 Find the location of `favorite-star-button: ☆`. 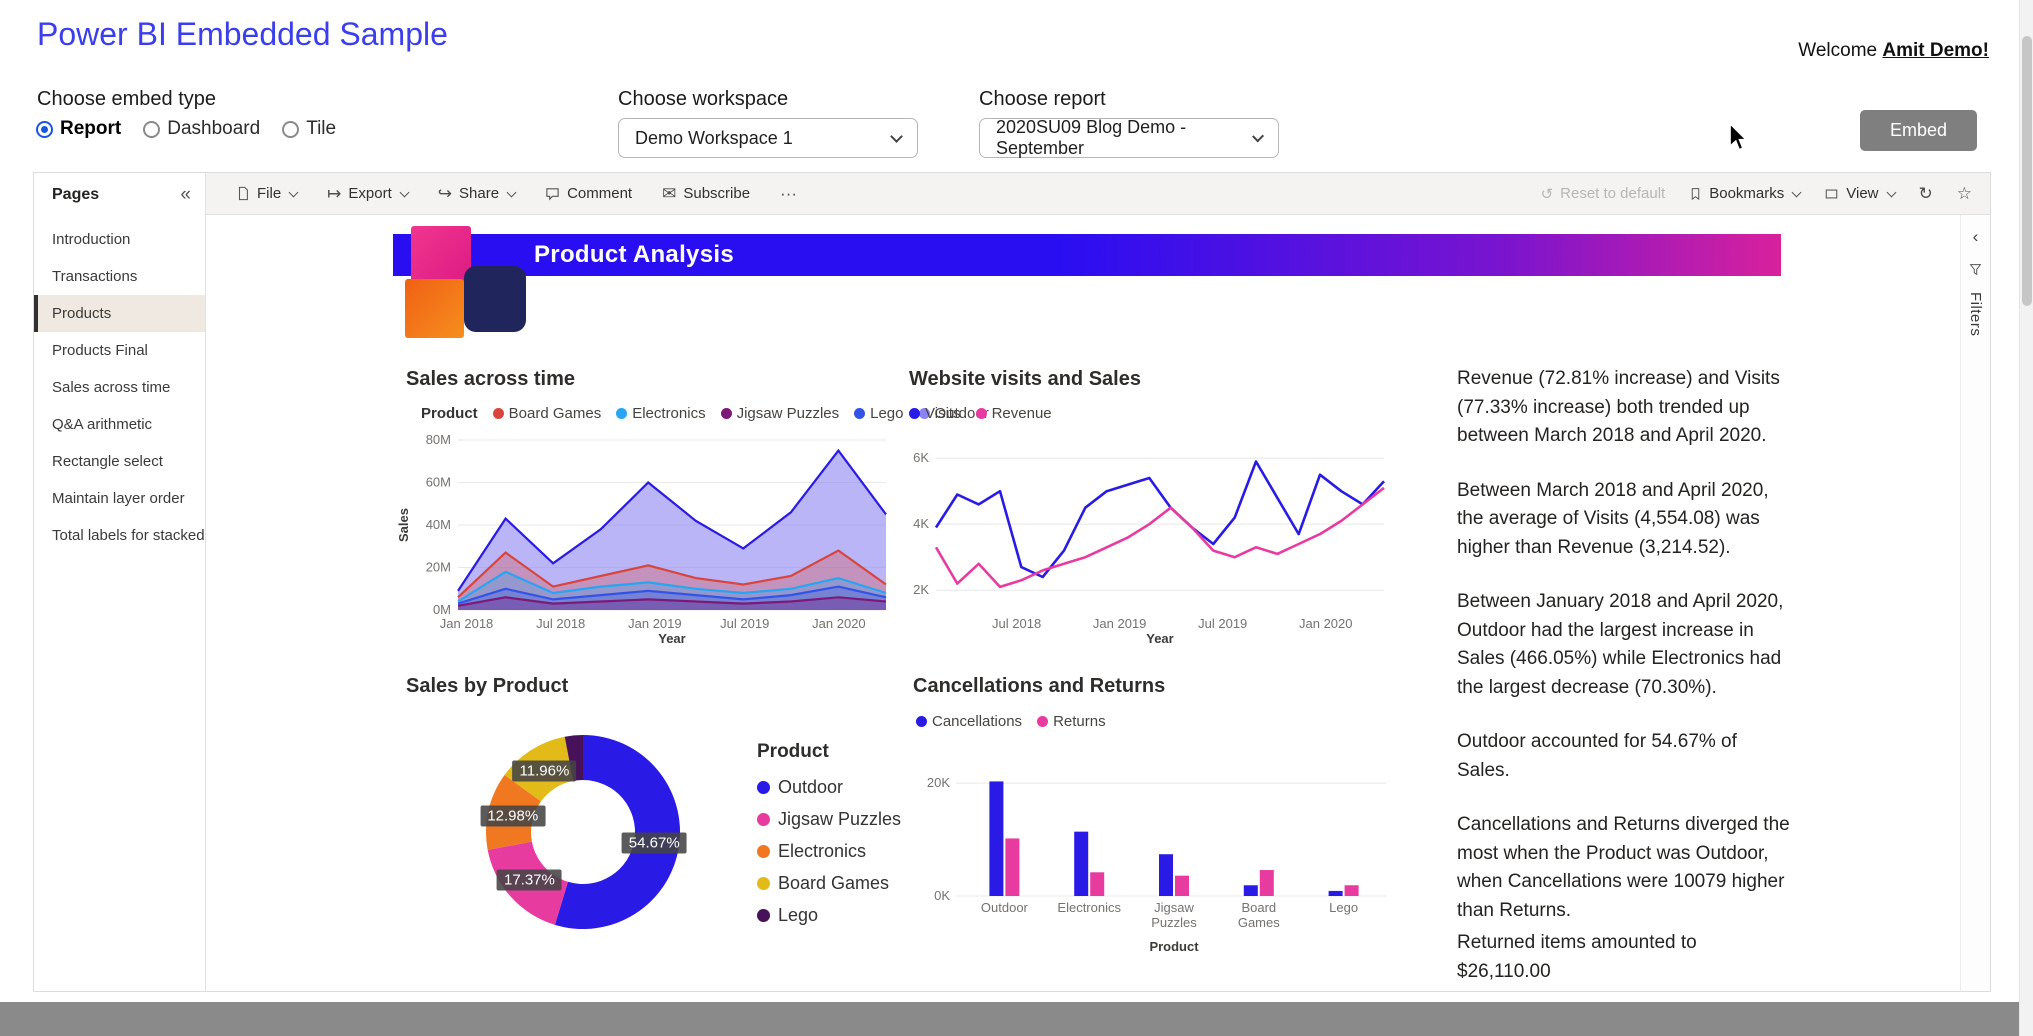

favorite-star-button: ☆ is located at coordinates (1964, 193).